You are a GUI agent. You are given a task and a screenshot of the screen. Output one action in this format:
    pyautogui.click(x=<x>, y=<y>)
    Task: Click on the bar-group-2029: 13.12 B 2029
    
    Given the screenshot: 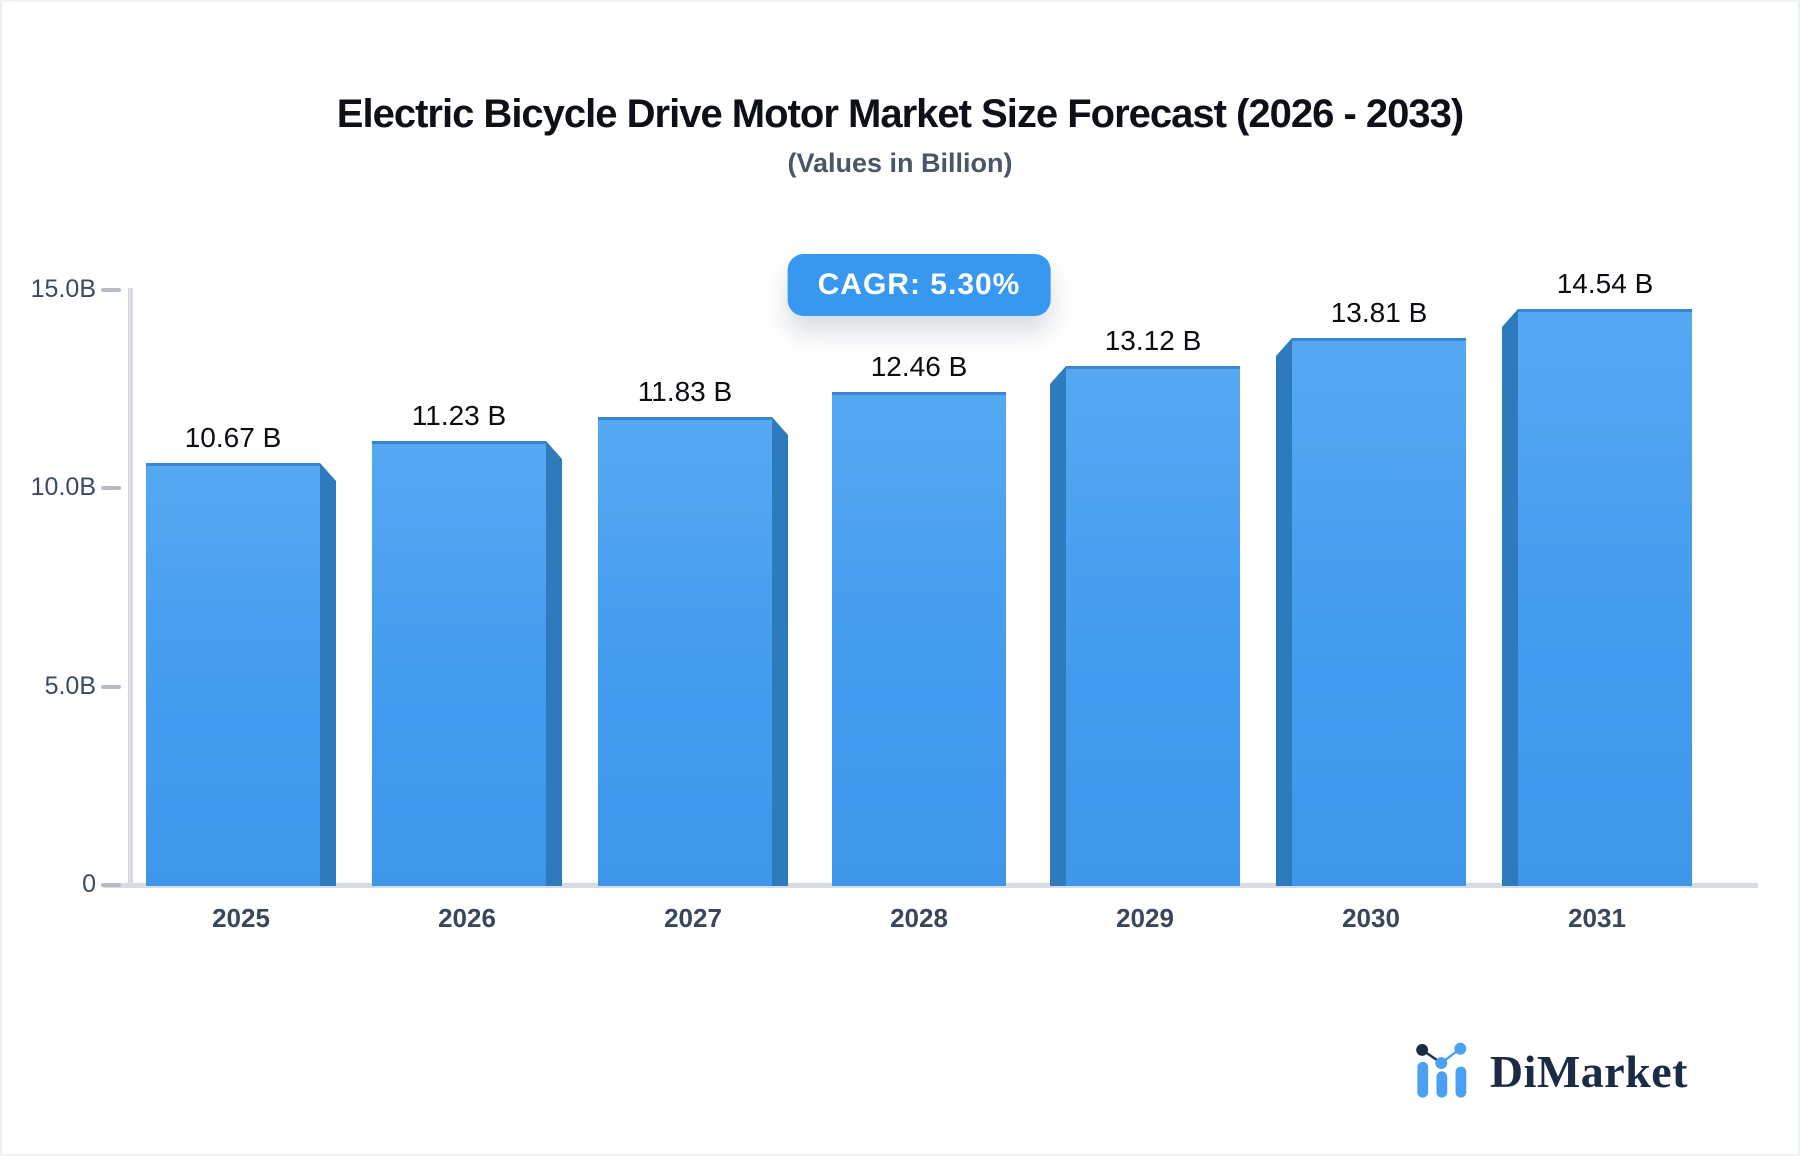 What is the action you would take?
    pyautogui.click(x=1145, y=629)
    